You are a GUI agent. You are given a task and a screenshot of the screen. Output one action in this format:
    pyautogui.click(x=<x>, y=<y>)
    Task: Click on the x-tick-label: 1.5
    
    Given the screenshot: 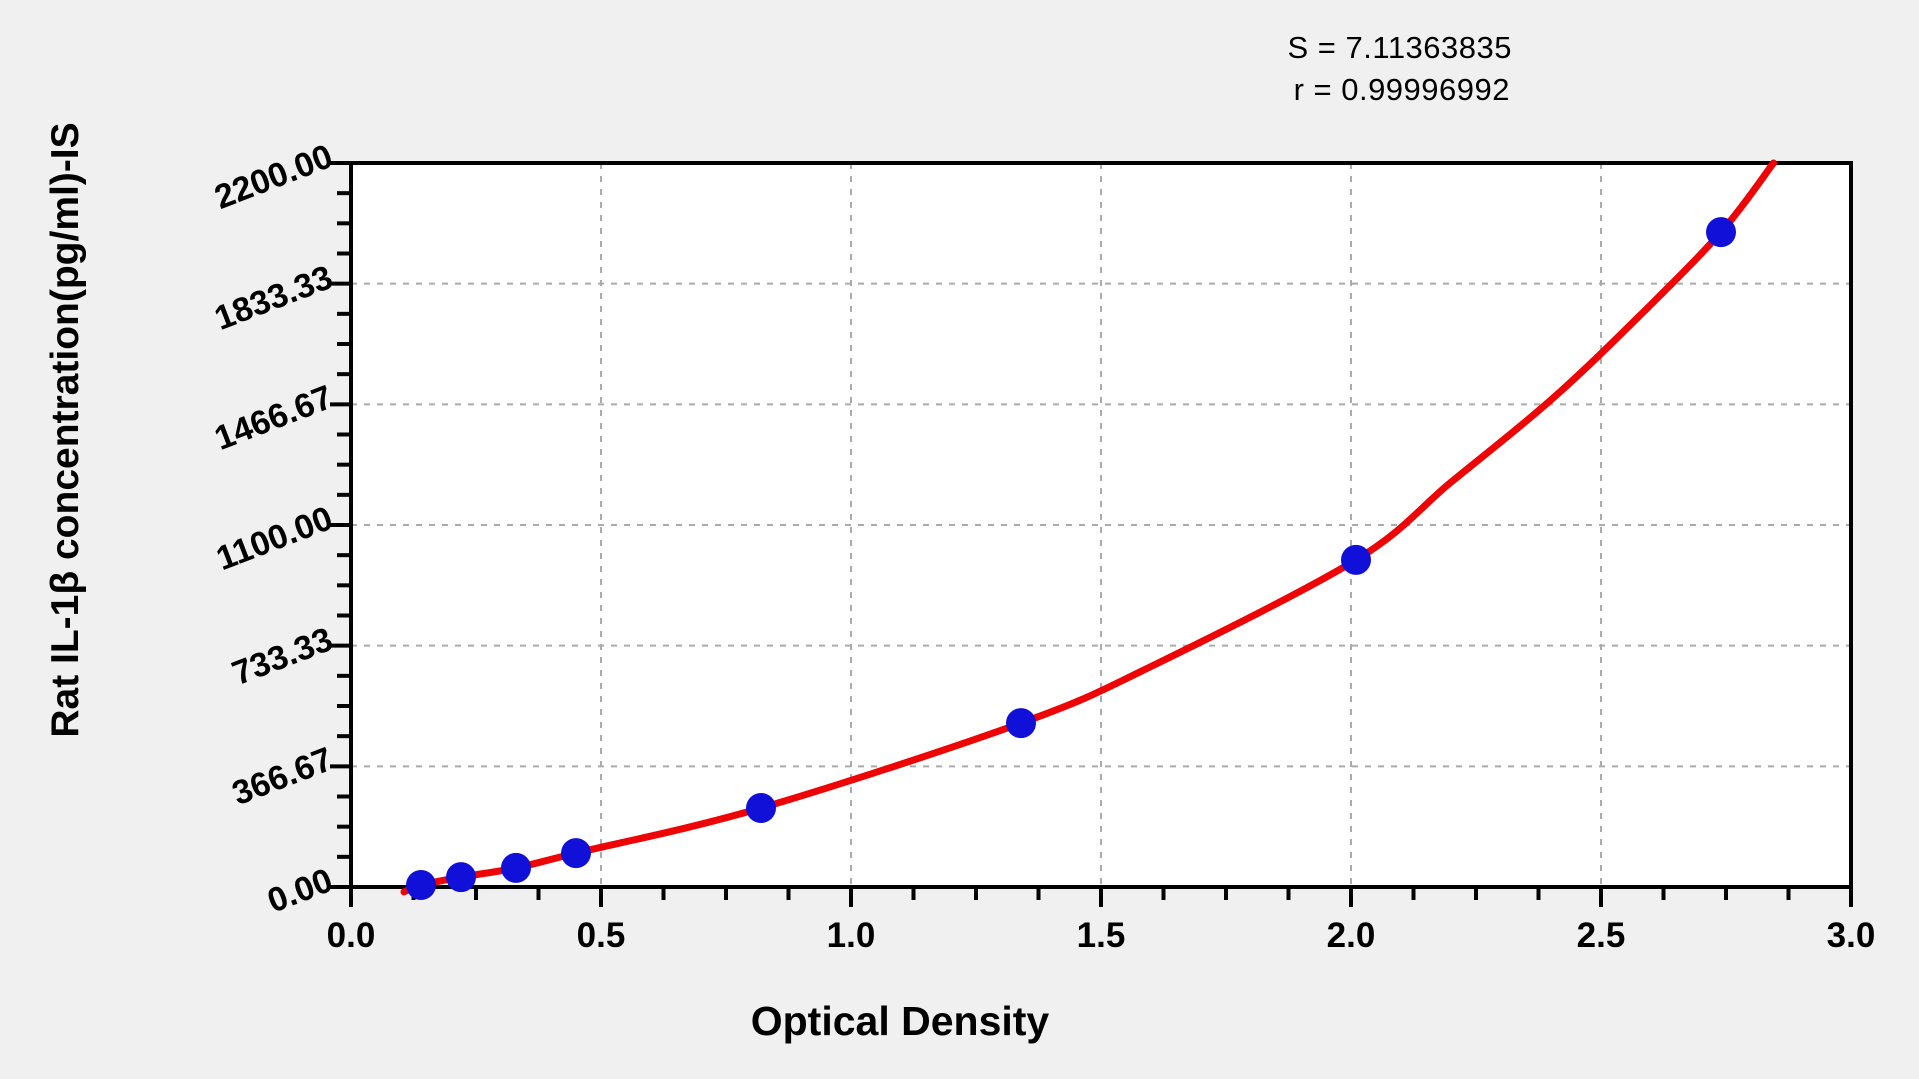 What is the action you would take?
    pyautogui.click(x=1101, y=935)
    